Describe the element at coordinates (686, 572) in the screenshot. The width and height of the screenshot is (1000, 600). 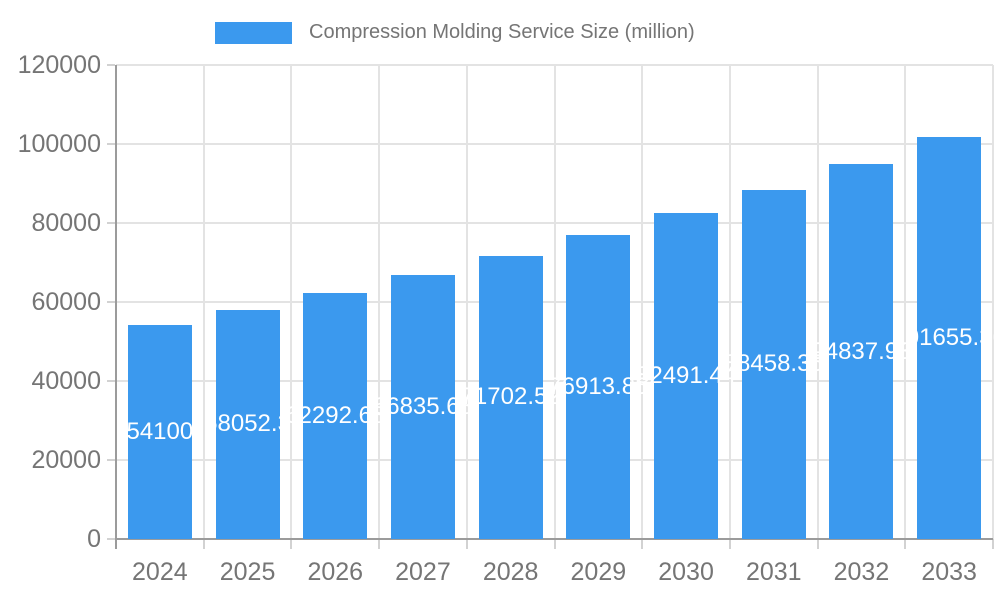
I see `x-tick-label: 2030` at that location.